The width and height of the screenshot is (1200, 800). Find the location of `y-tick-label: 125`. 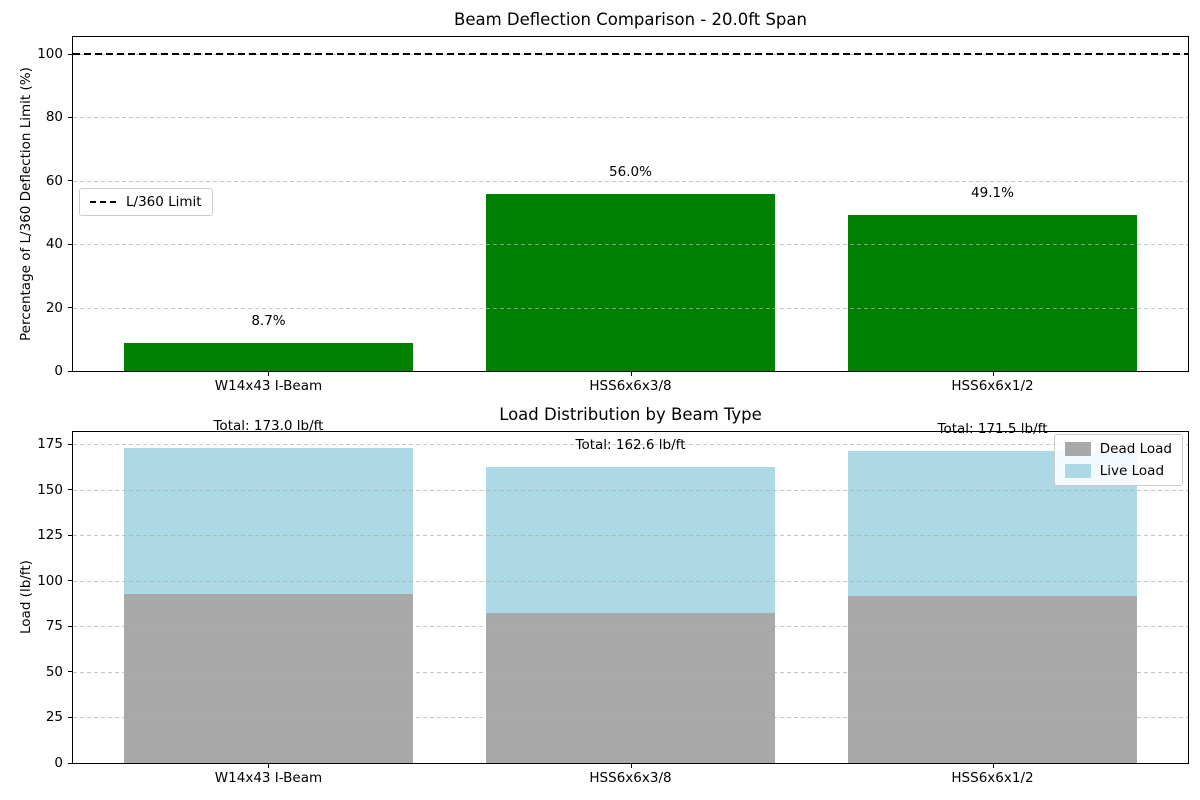

y-tick-label: 125 is located at coordinates (50, 535).